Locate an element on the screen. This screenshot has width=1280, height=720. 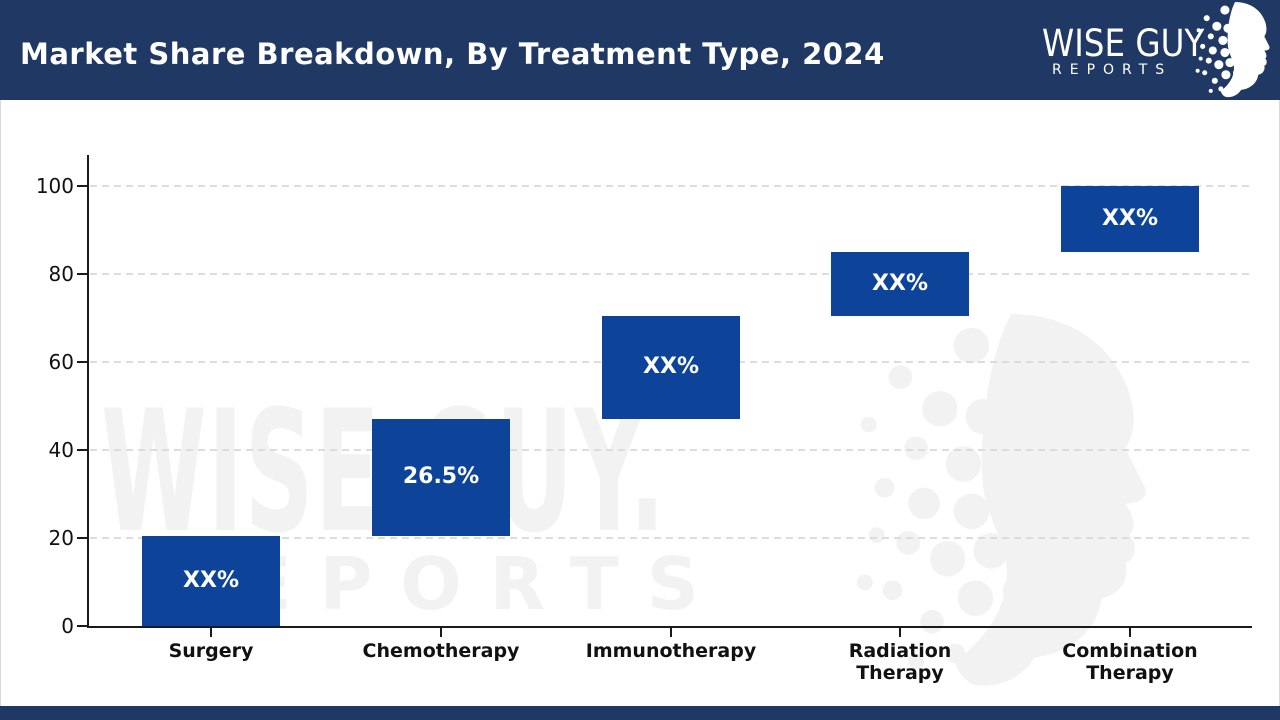
bar-immunotherapy: XX% is located at coordinates (671, 367).